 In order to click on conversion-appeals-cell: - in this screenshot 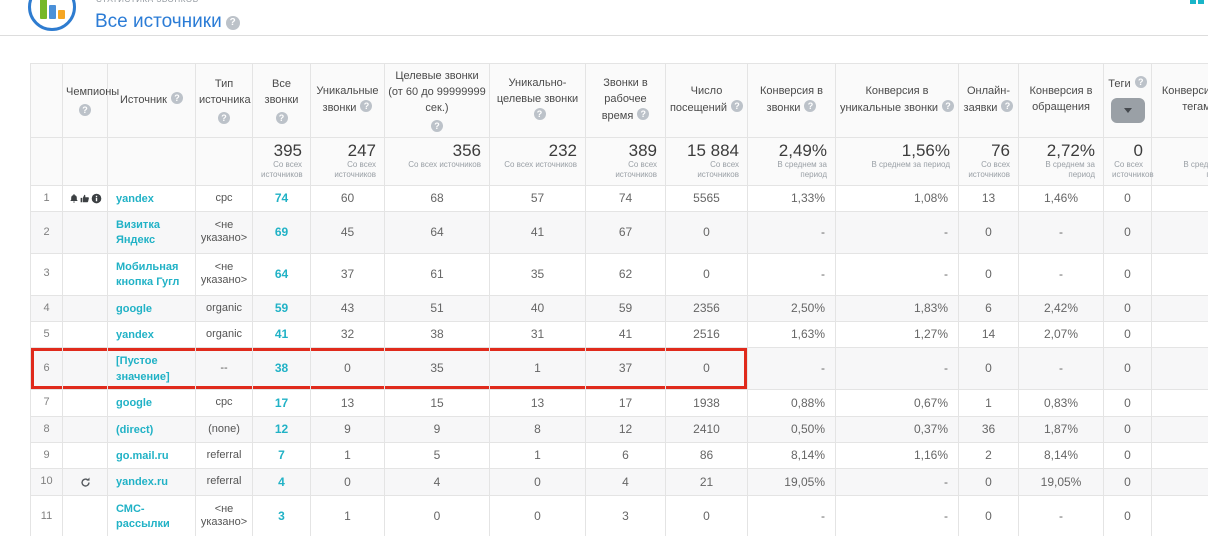, I will do `click(1061, 232)`.